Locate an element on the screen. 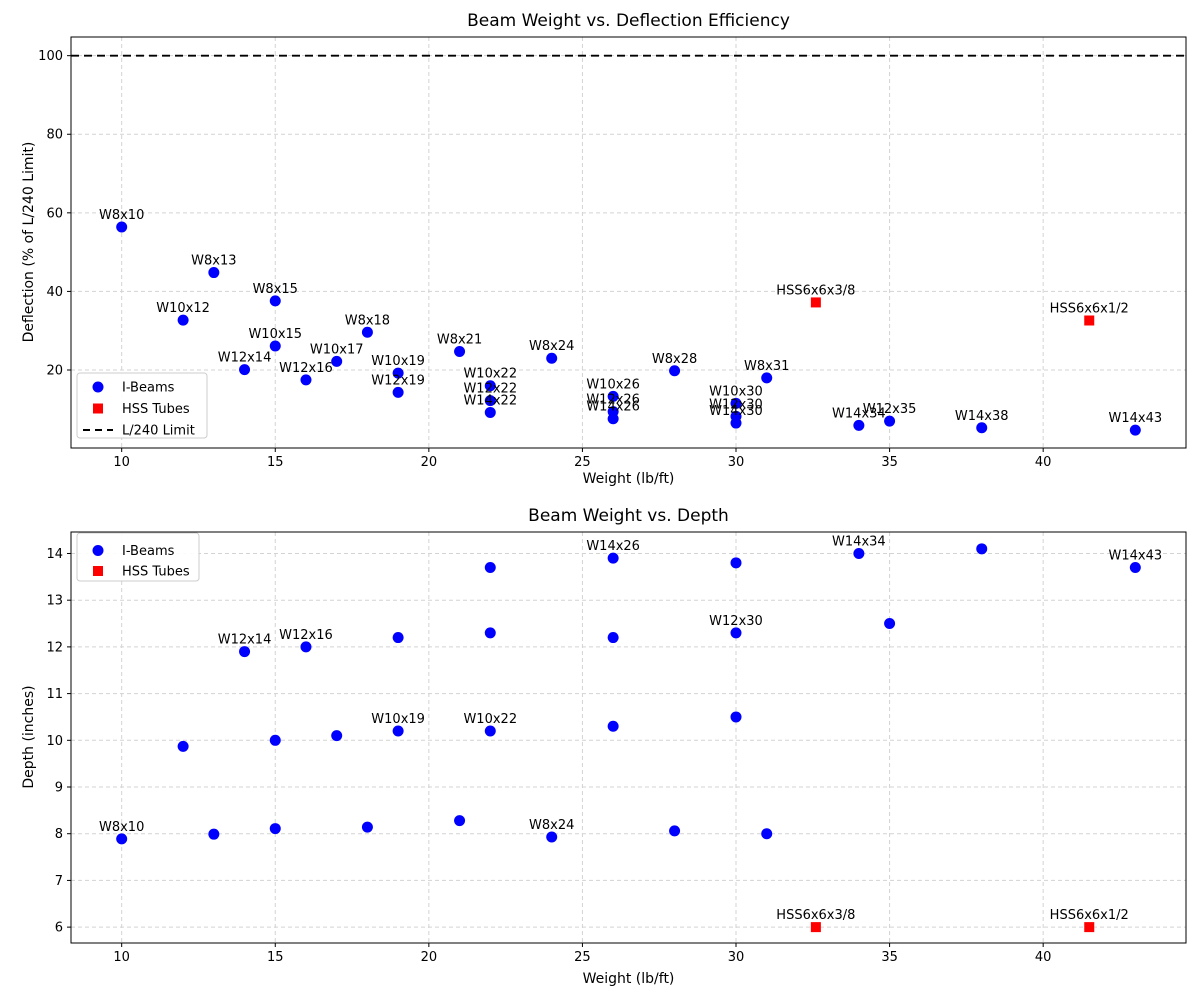 The height and width of the screenshot is (1000, 1200). deflection-chart-title: Beam Weight vs. Deflection Efficiency is located at coordinates (628, 21).